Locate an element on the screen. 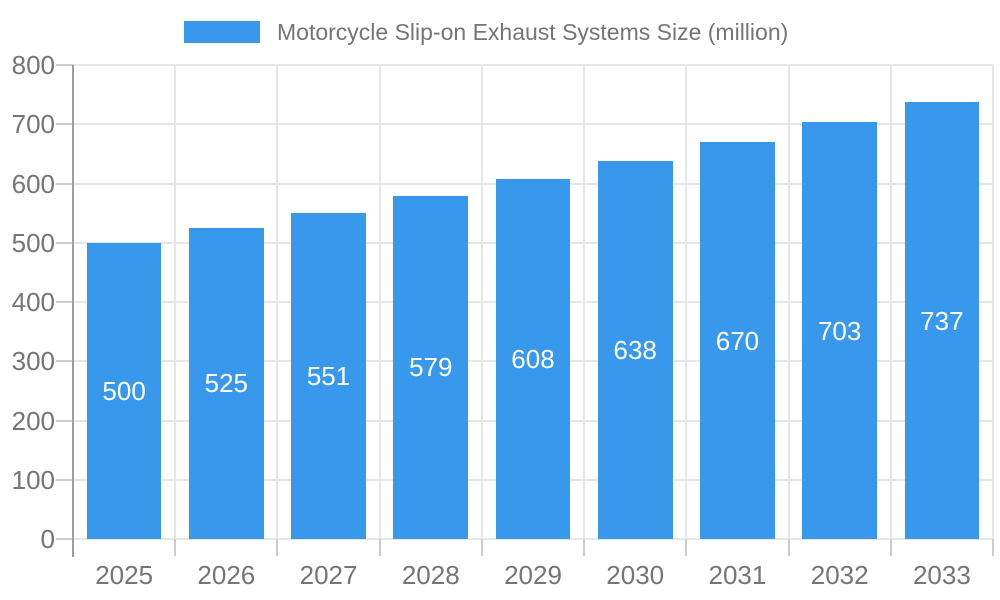 The height and width of the screenshot is (600, 1000). bar-2030 is located at coordinates (635, 349).